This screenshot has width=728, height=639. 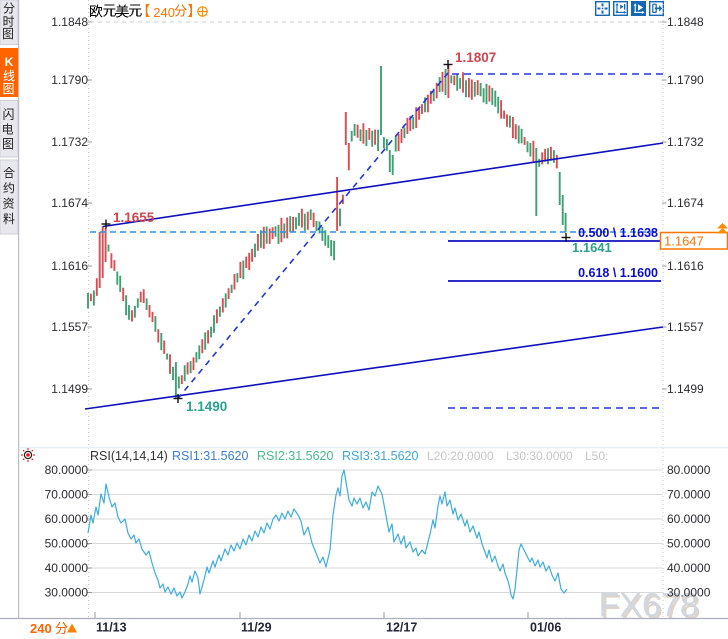 What do you see at coordinates (460, 456) in the screenshot?
I see `svg-text: L20:20.0000` at bounding box center [460, 456].